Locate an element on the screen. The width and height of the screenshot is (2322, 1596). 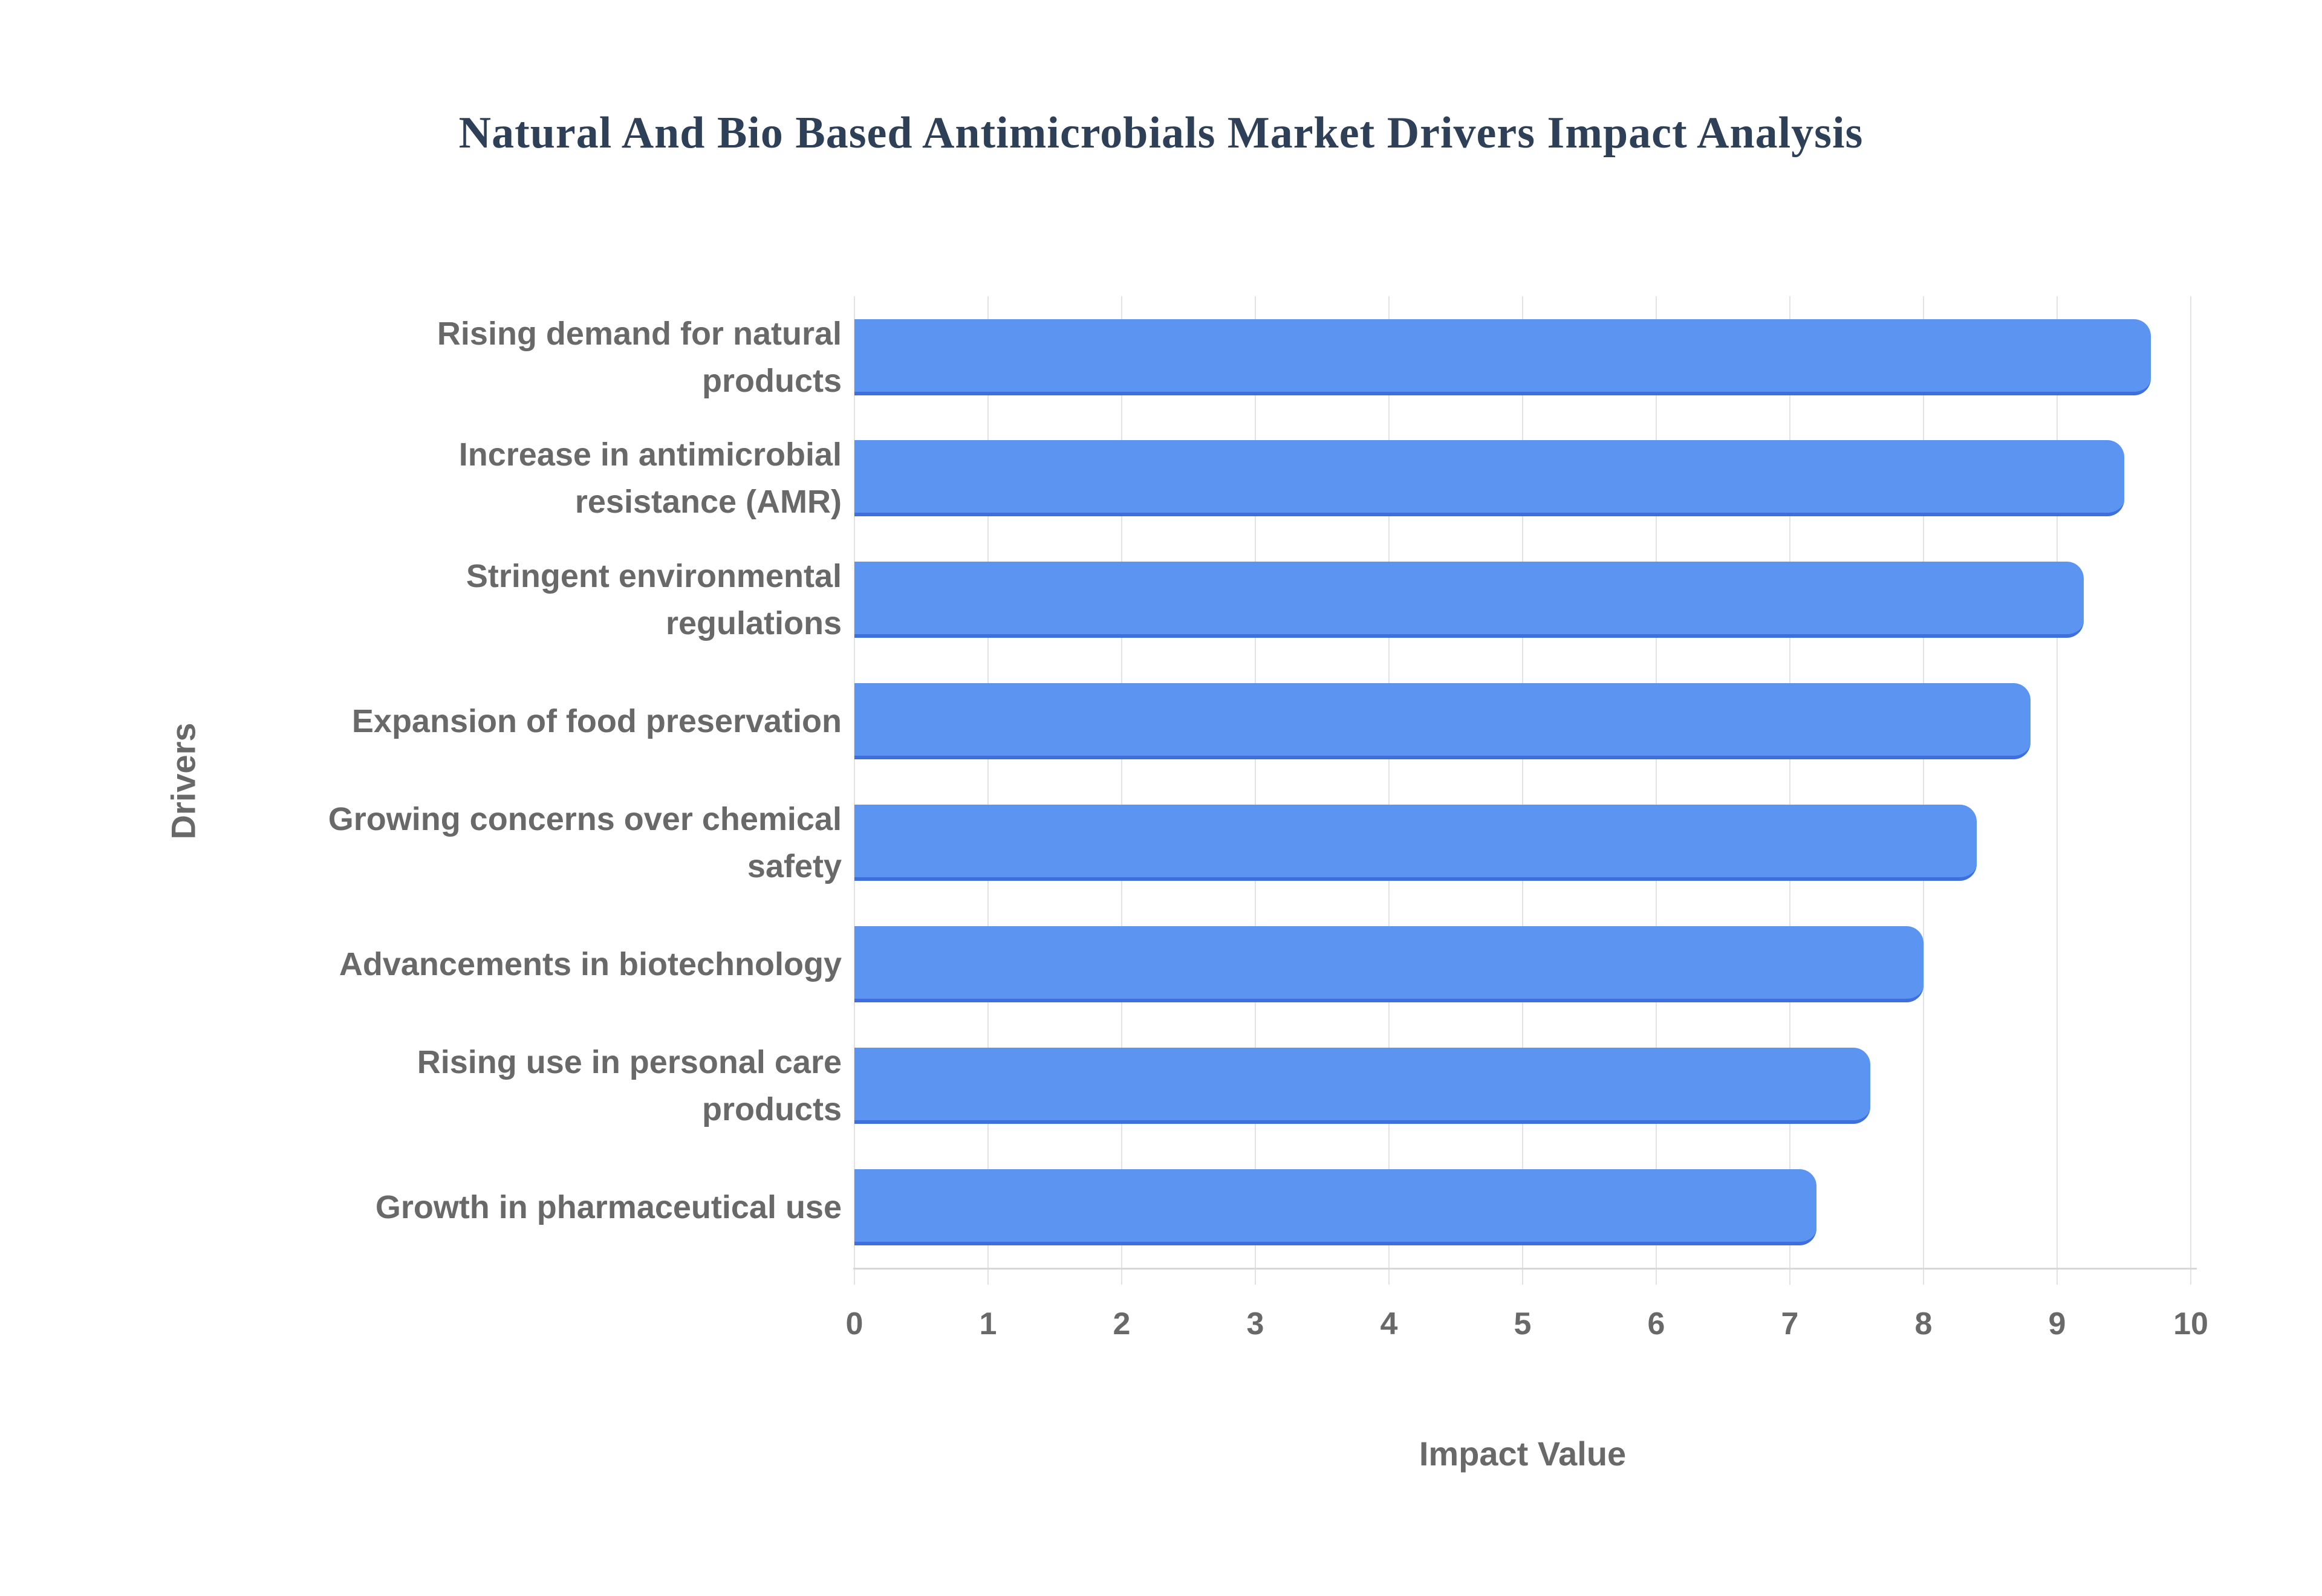
category-label: Growth in pharmaceutical use is located at coordinates (608, 1207).